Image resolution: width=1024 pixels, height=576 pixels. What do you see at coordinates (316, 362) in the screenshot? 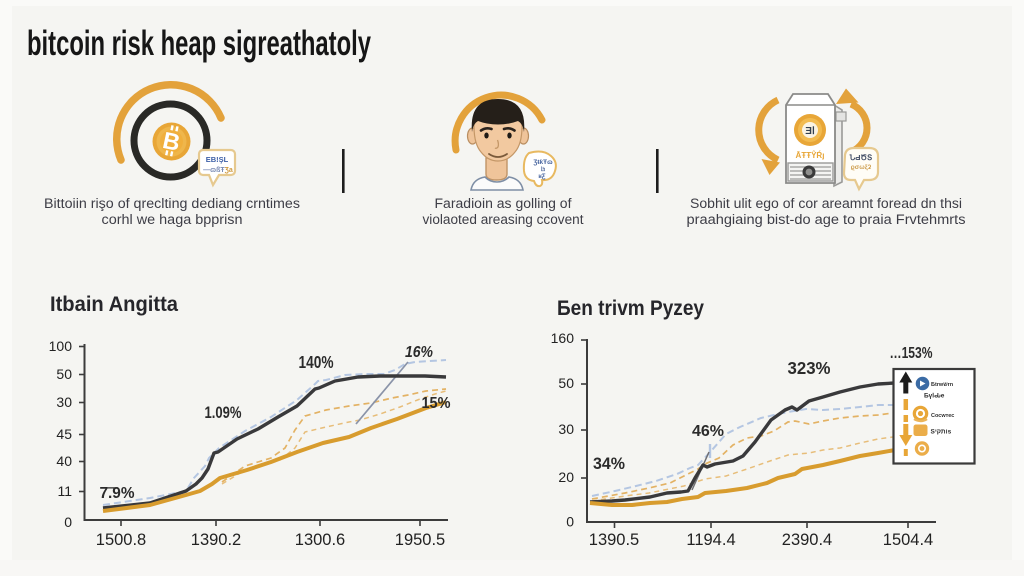
I see `svg-text: 140%` at bounding box center [316, 362].